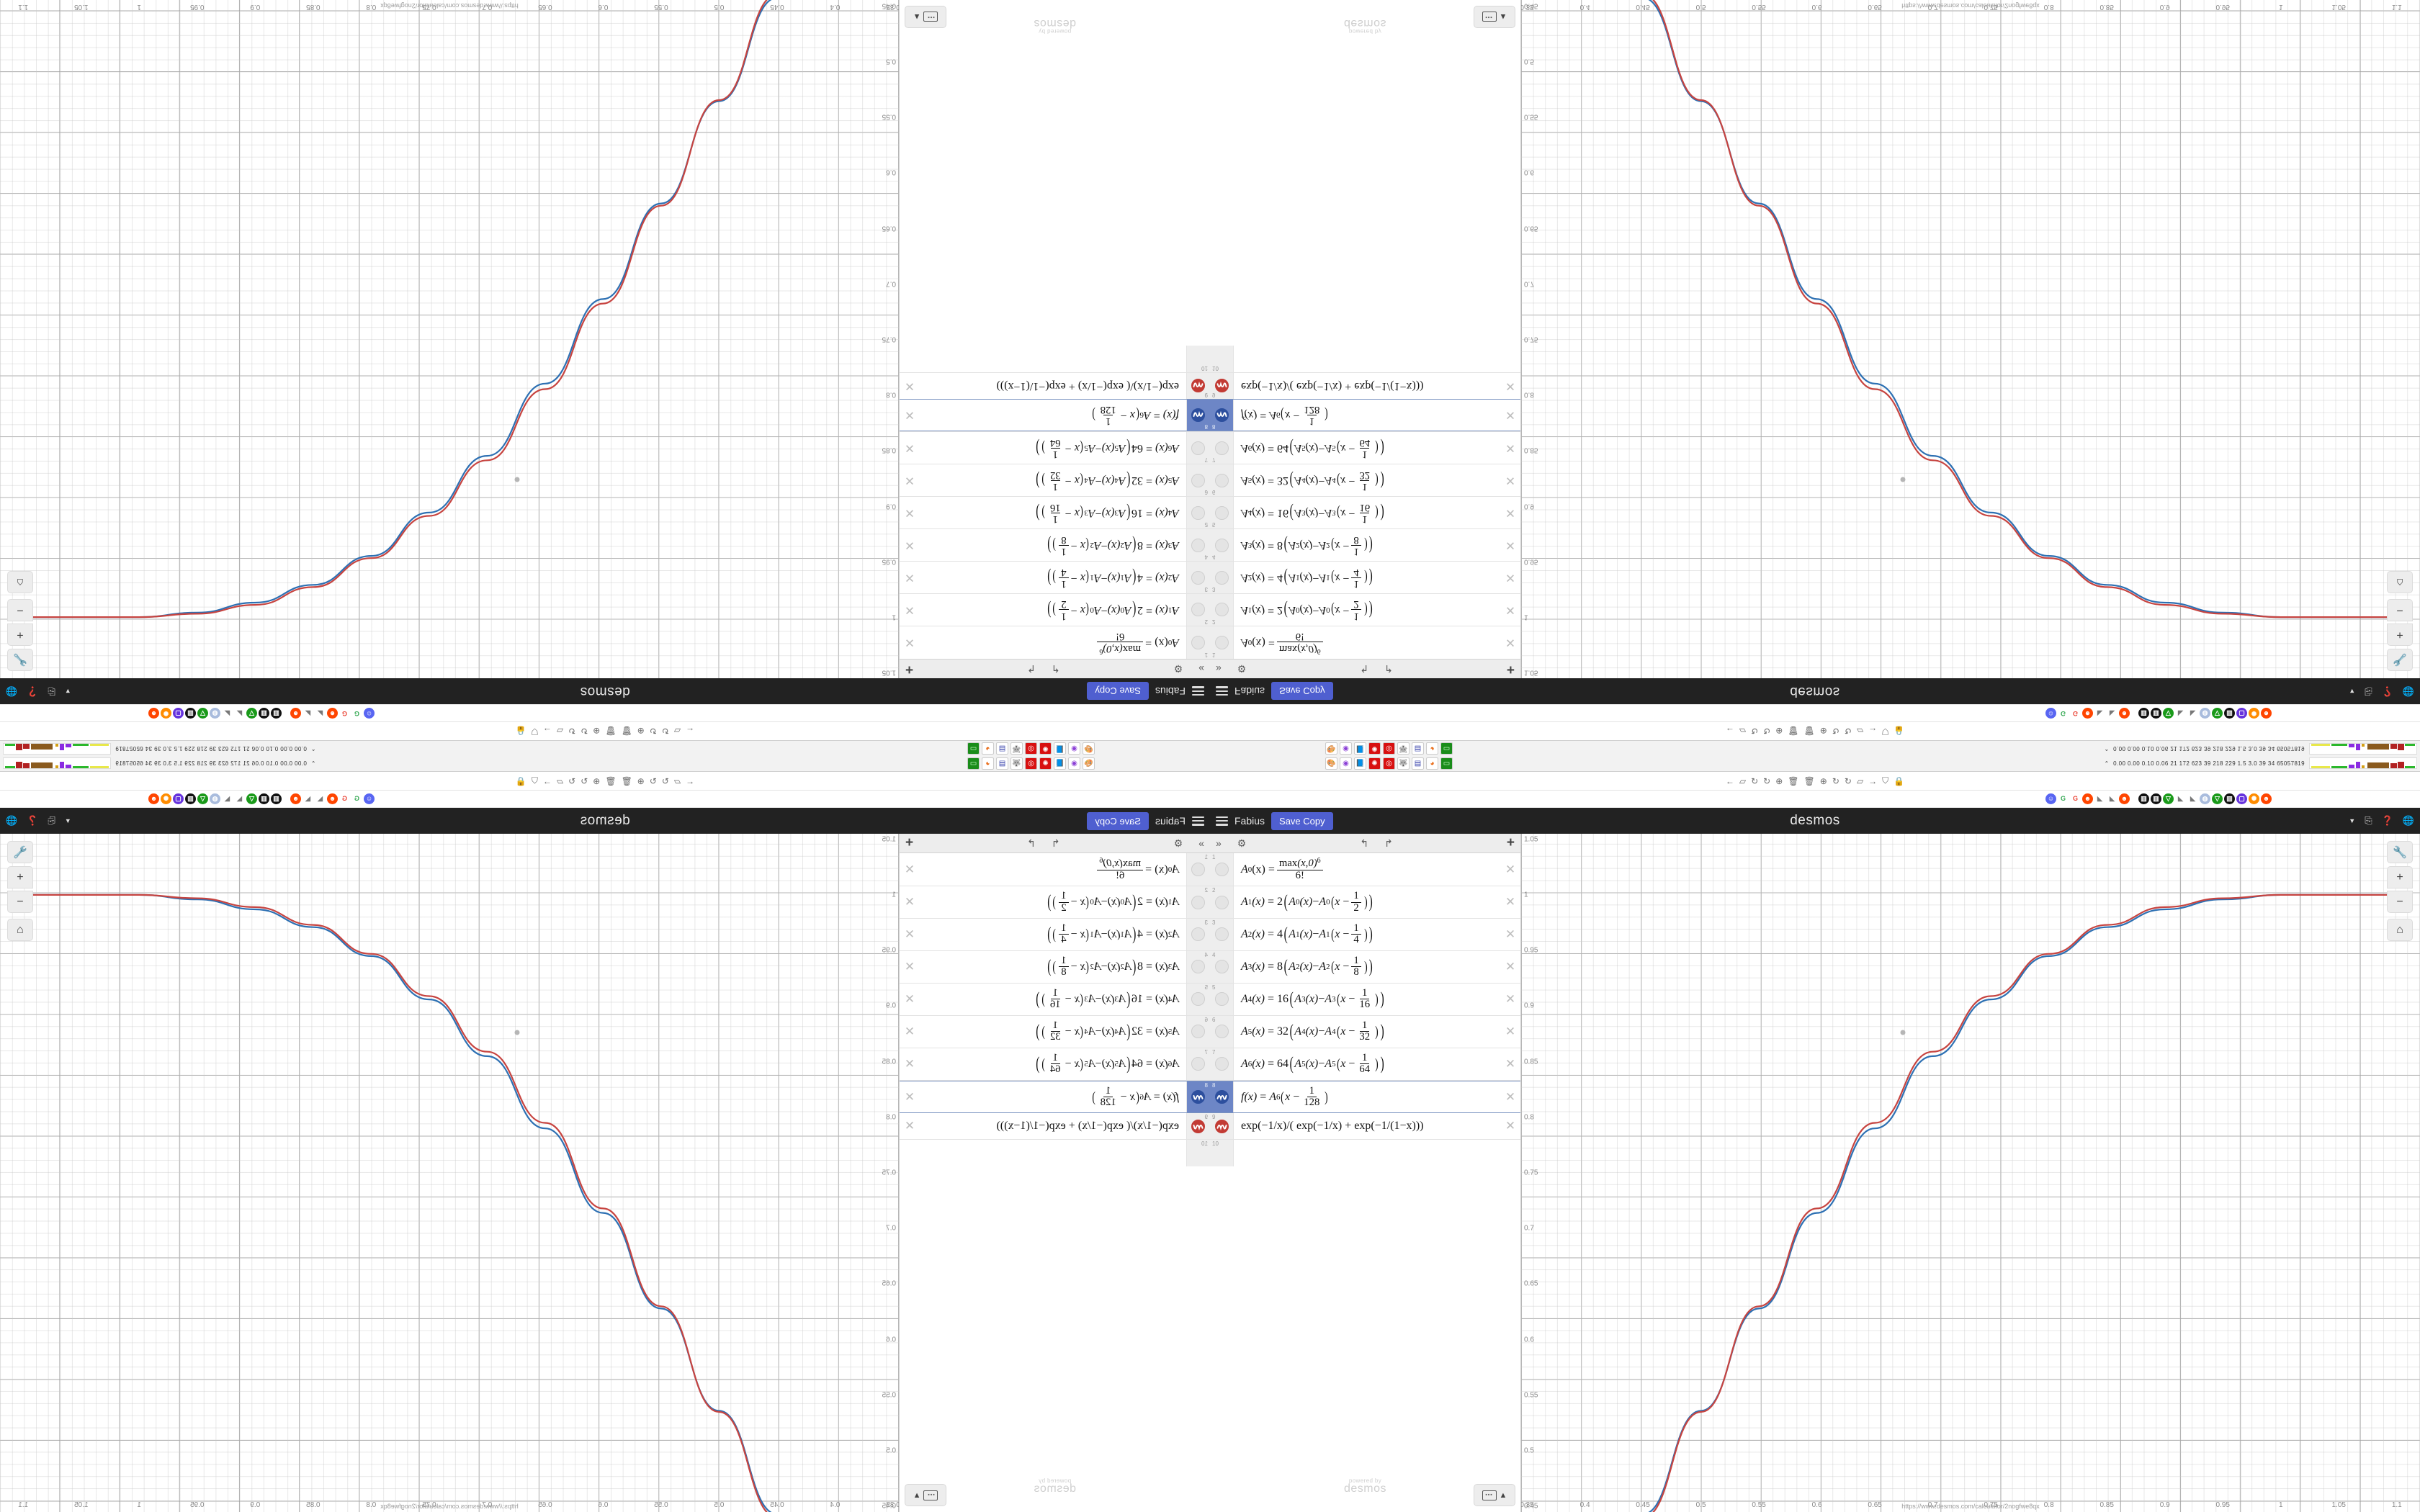 This screenshot has height=1512, width=2420. What do you see at coordinates (1903, 1032) in the screenshot?
I see `curve-marker-point` at bounding box center [1903, 1032].